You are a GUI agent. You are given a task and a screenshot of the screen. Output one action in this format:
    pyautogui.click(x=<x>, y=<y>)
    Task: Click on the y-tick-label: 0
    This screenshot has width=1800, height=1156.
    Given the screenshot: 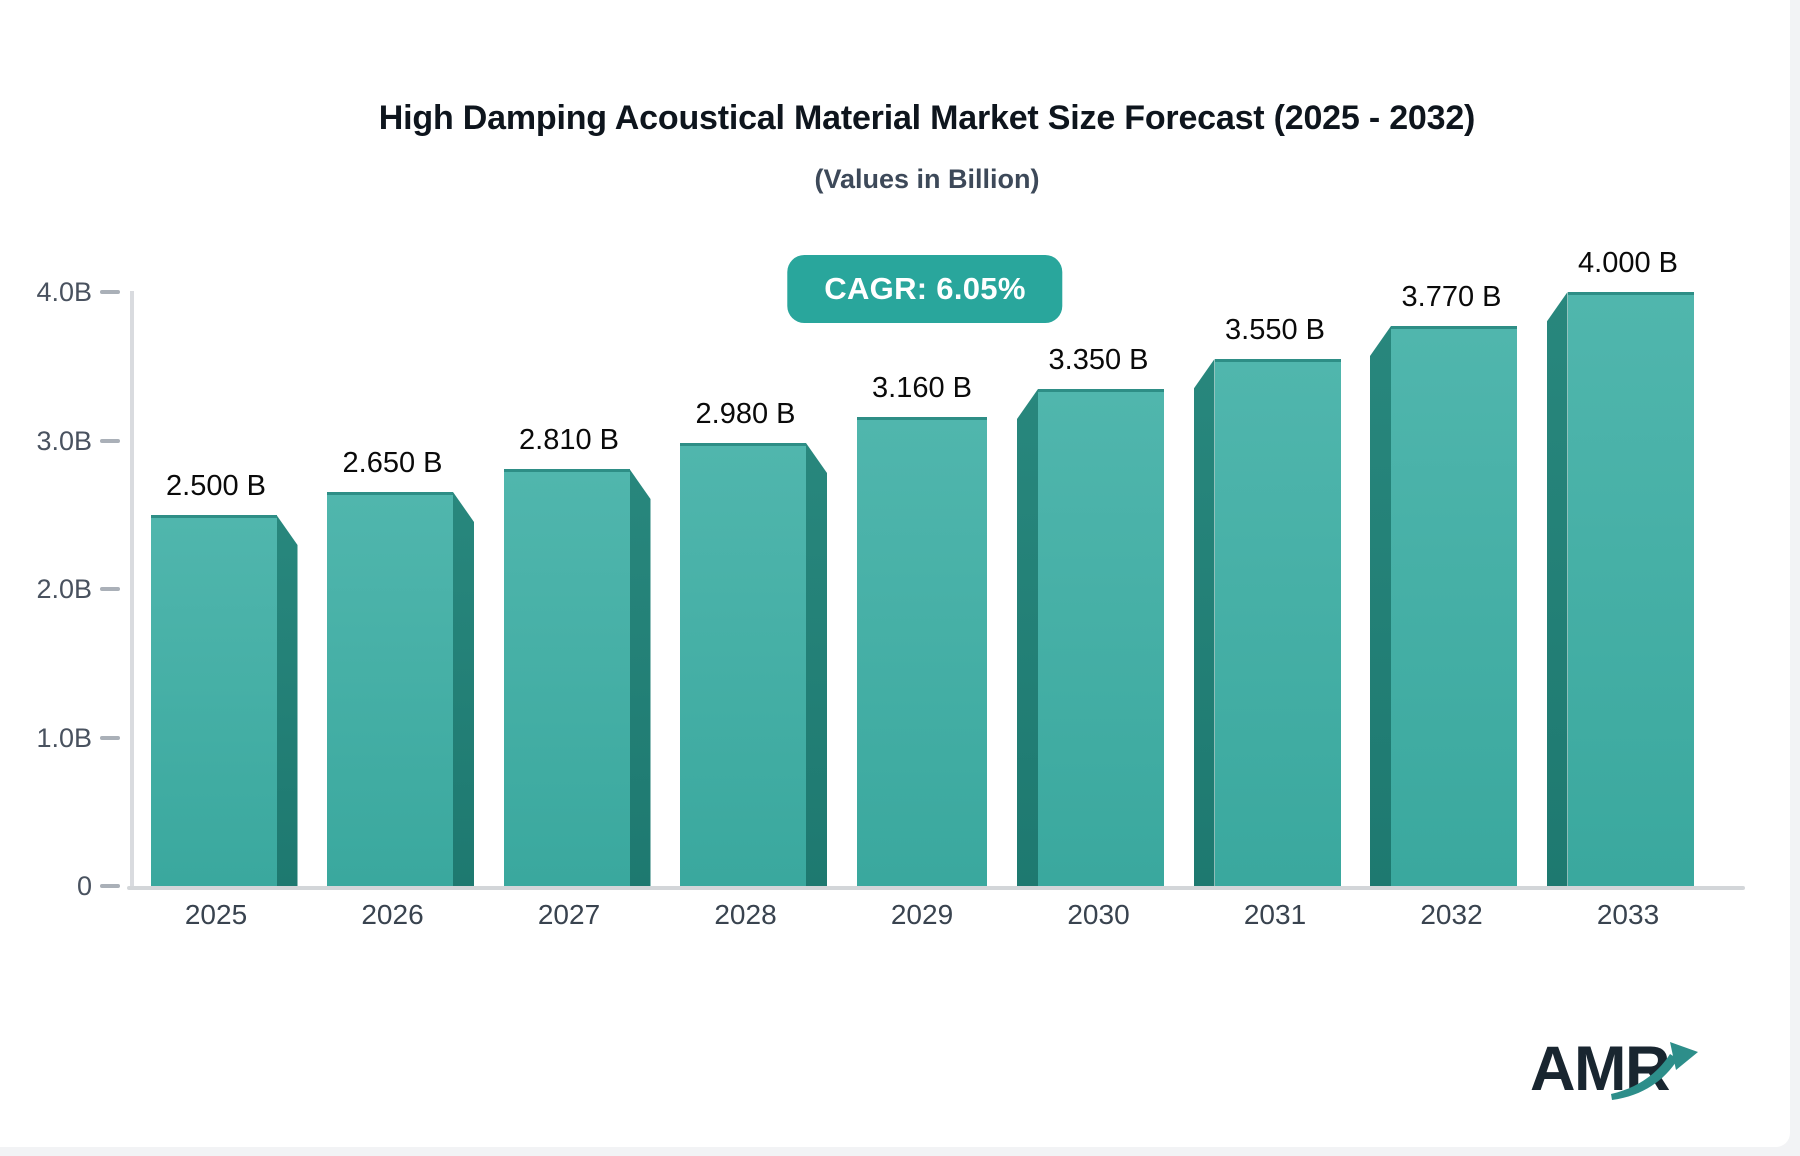 What is the action you would take?
    pyautogui.click(x=84, y=886)
    